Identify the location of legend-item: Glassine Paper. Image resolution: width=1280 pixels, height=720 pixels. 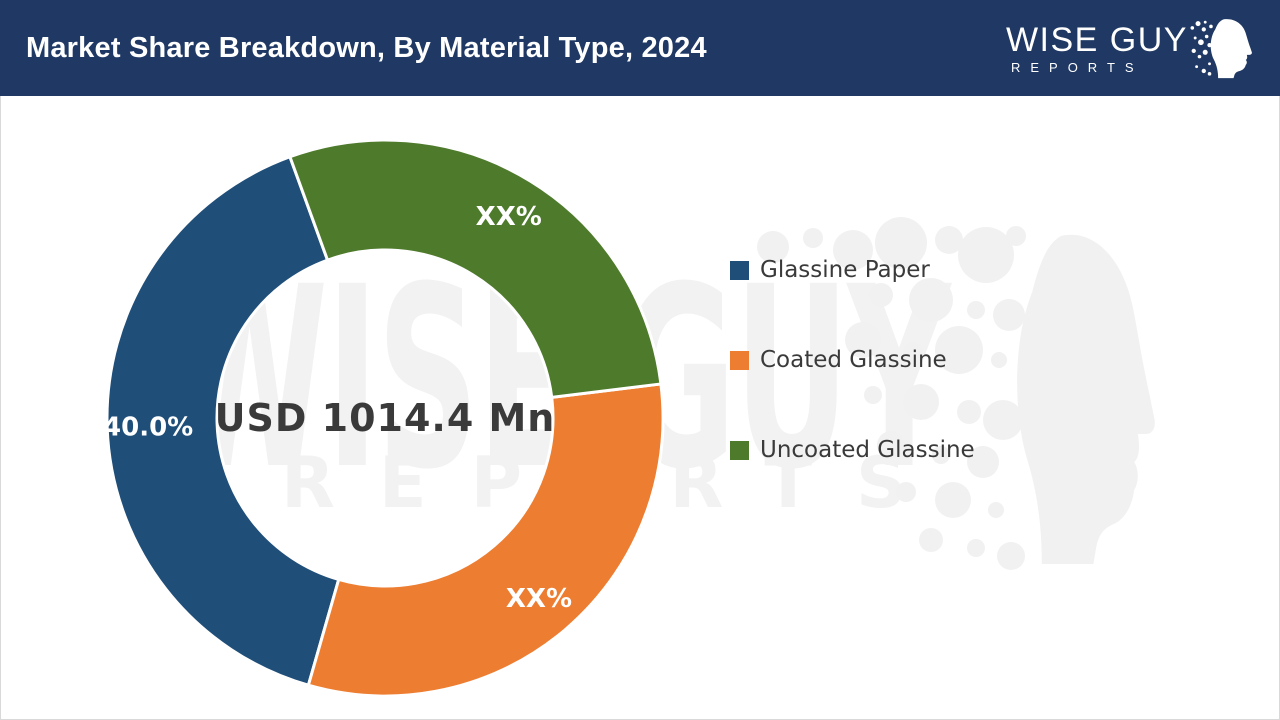
(852, 270).